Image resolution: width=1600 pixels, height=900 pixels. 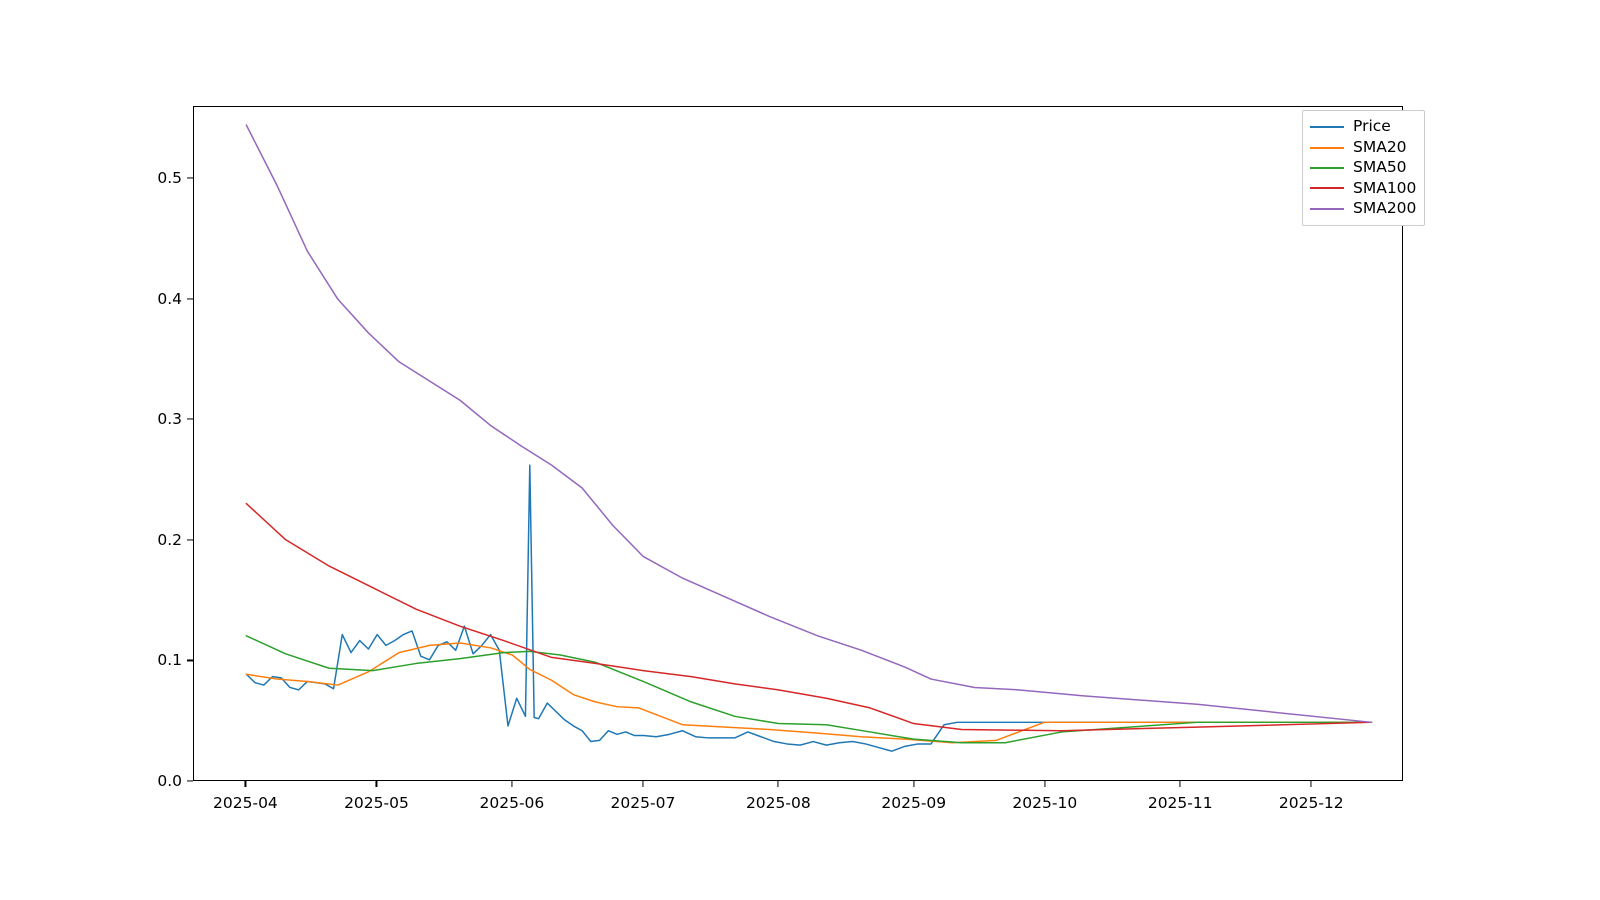 What do you see at coordinates (1385, 187) in the screenshot?
I see `legend-label: SMA100` at bounding box center [1385, 187].